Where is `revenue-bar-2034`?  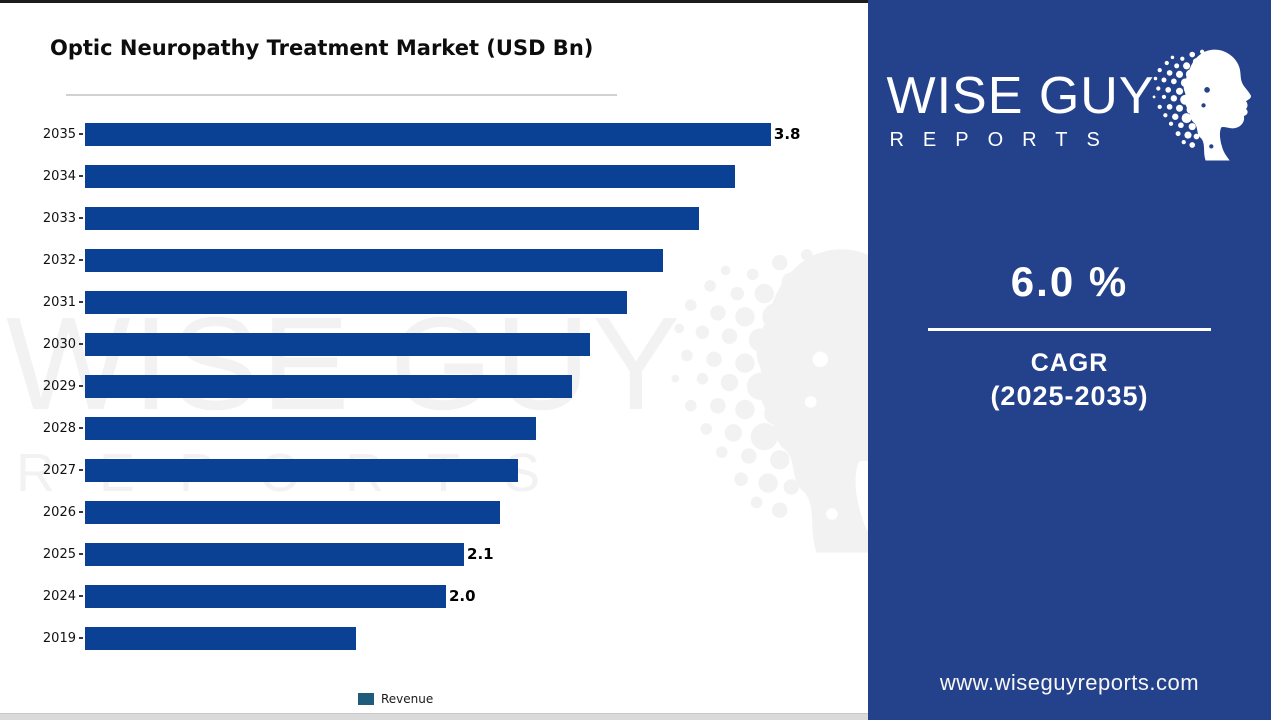 revenue-bar-2034 is located at coordinates (410, 176).